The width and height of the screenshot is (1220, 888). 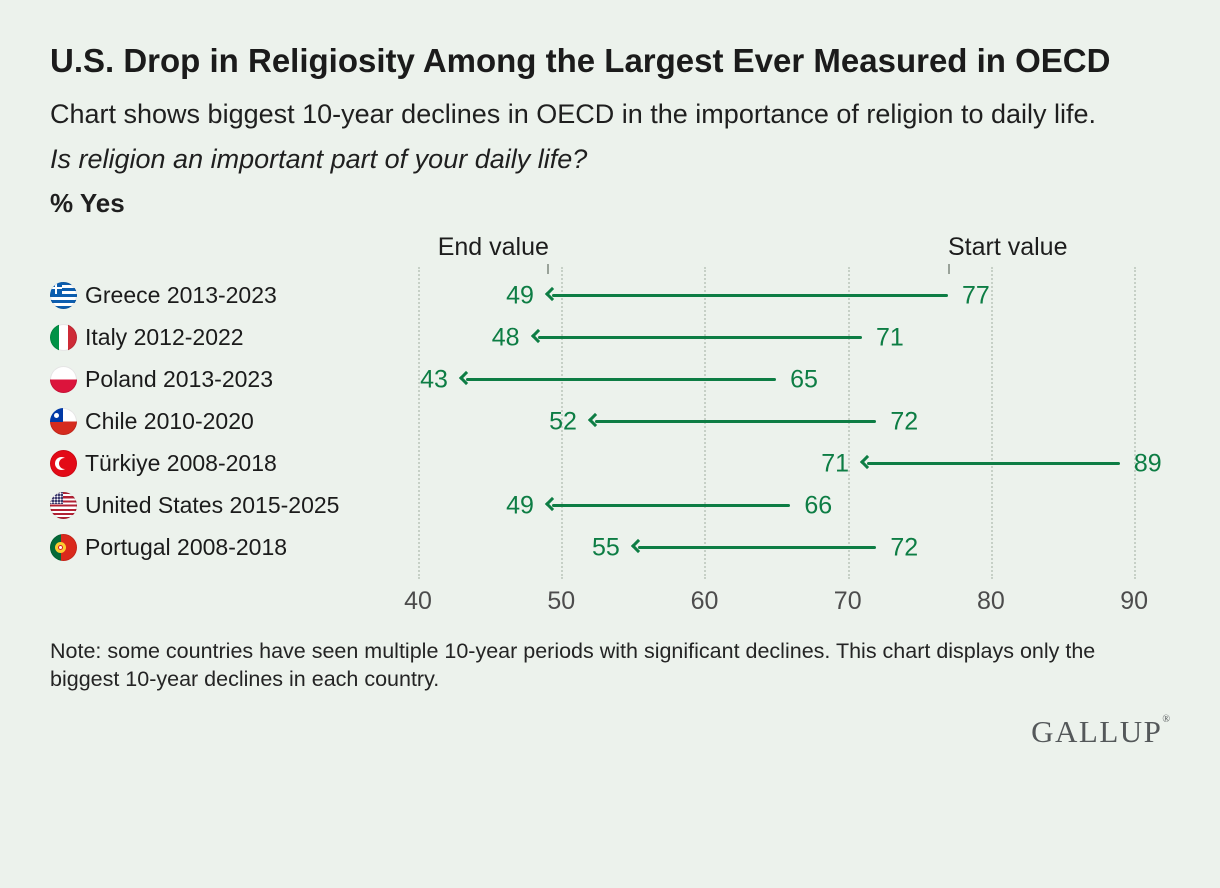 I want to click on row-label: United States 2015-2025, so click(x=234, y=506).